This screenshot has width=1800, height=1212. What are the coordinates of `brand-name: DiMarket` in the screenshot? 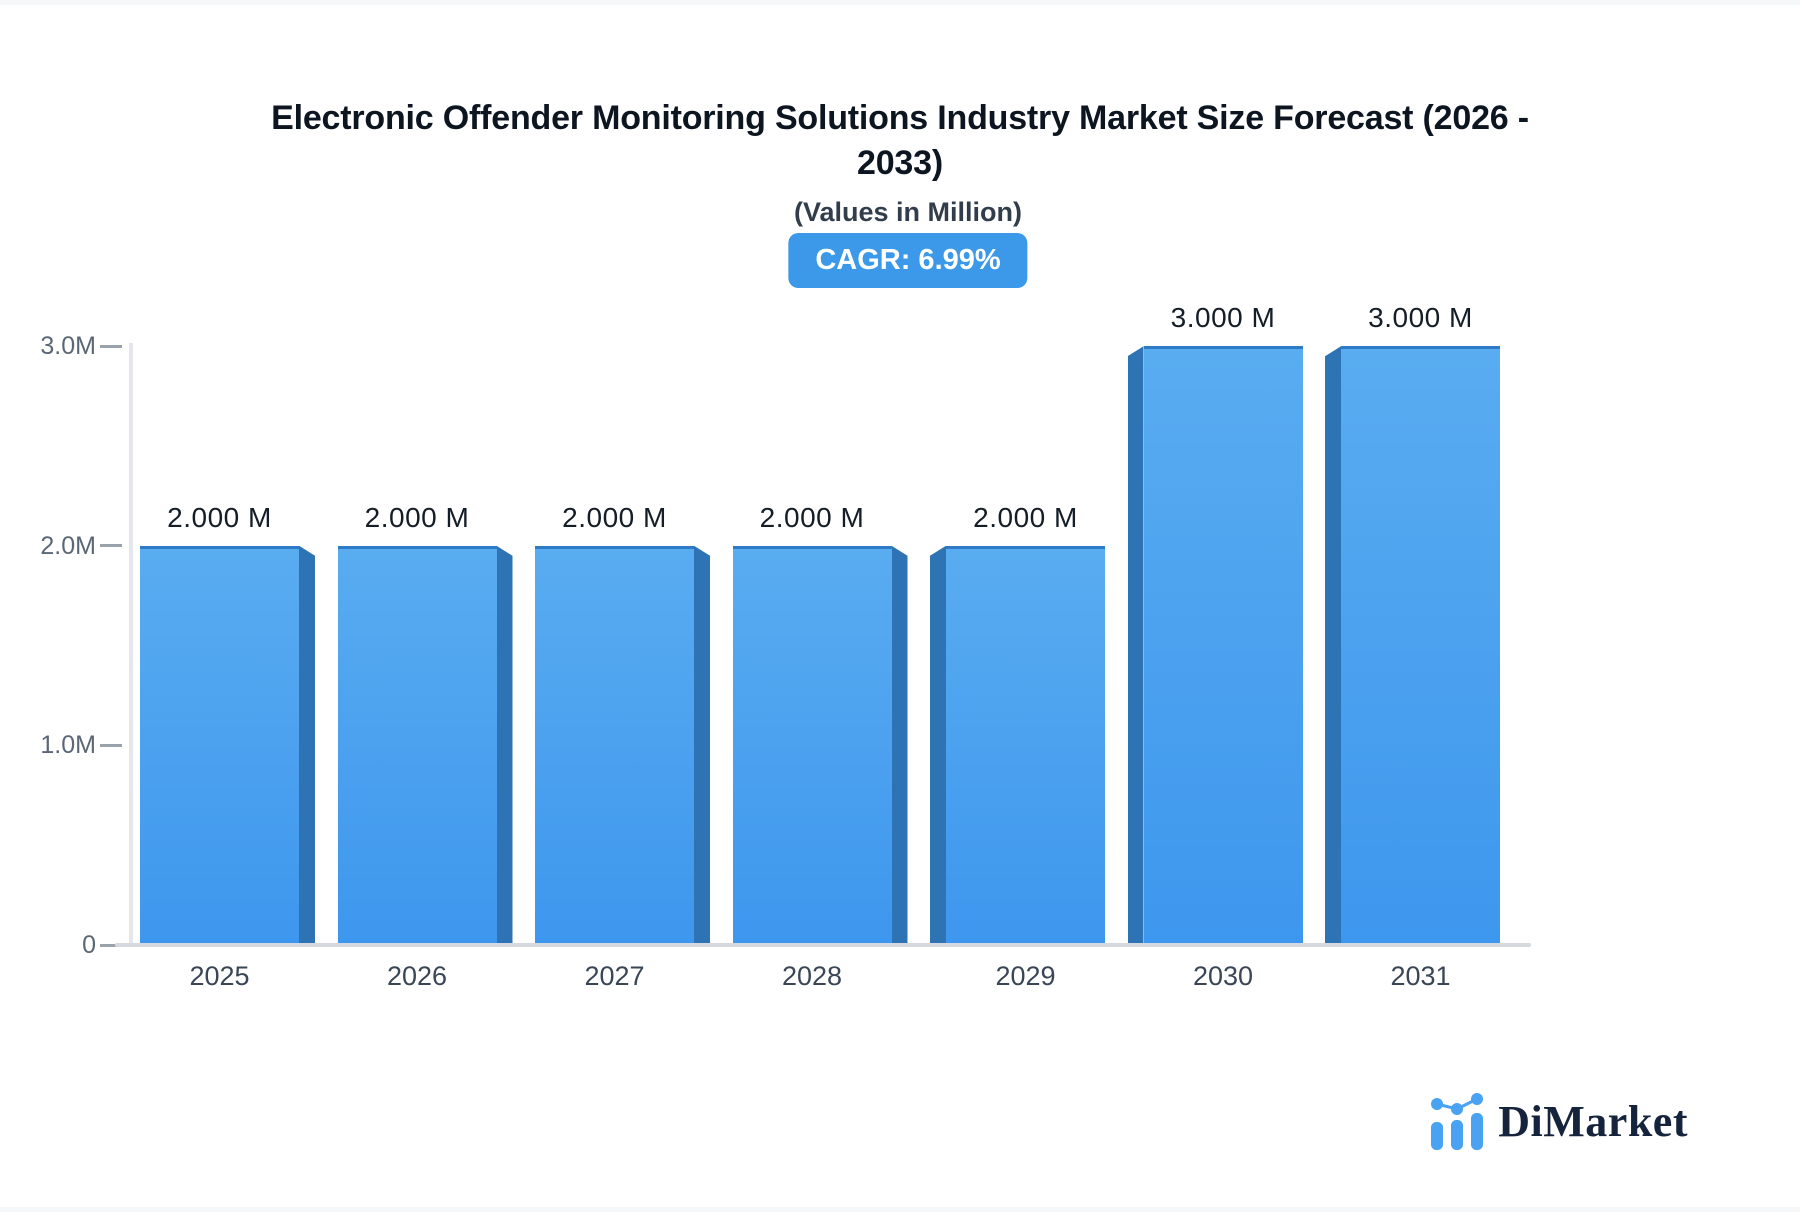 It's located at (1593, 1121).